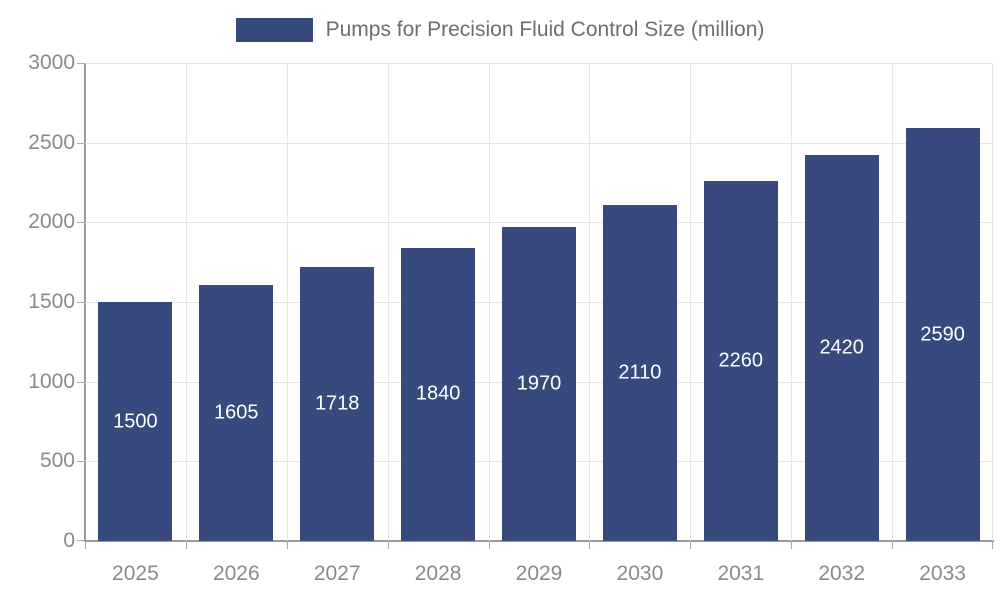 Image resolution: width=1000 pixels, height=600 pixels. What do you see at coordinates (438, 573) in the screenshot?
I see `x-tick-label: 2028` at bounding box center [438, 573].